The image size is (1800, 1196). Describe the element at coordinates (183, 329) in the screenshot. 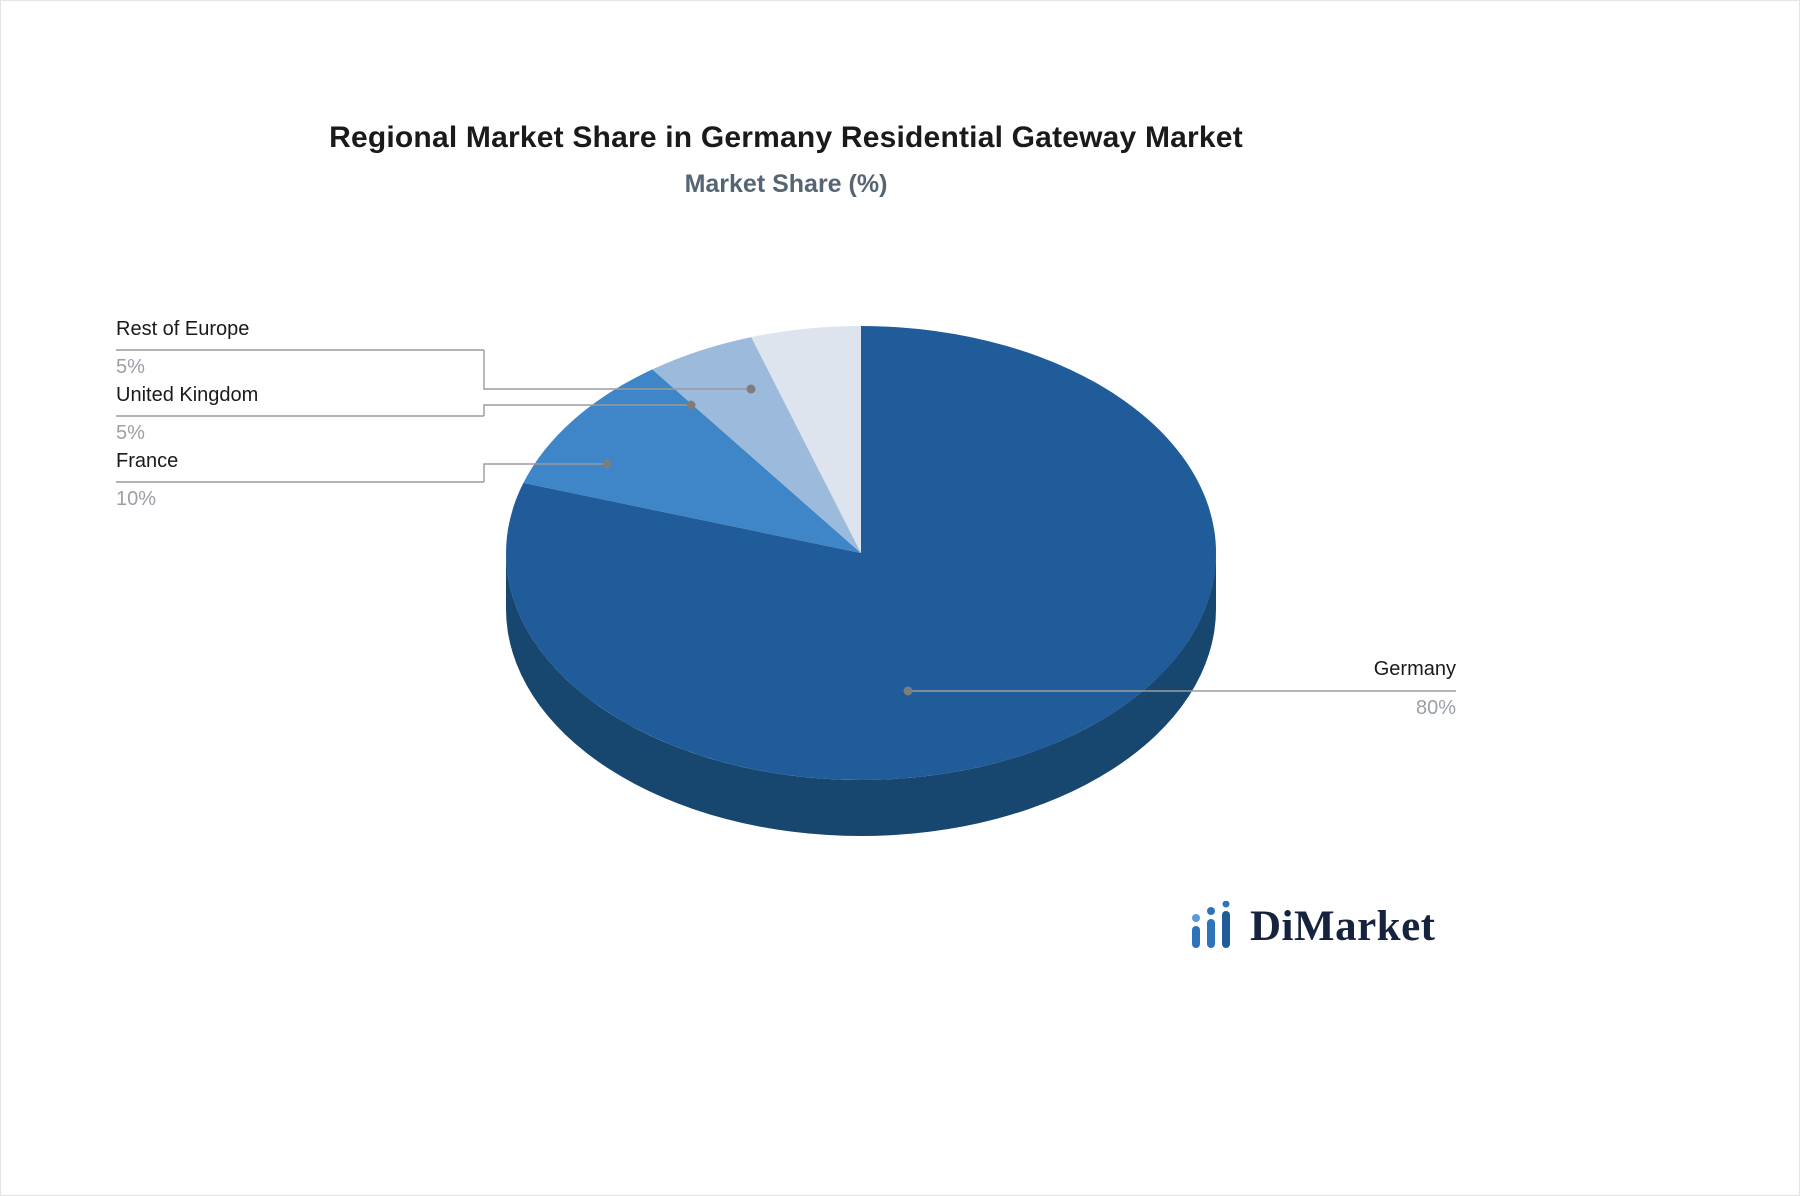

I see `label-rest-of-europe: Rest of Europe` at that location.